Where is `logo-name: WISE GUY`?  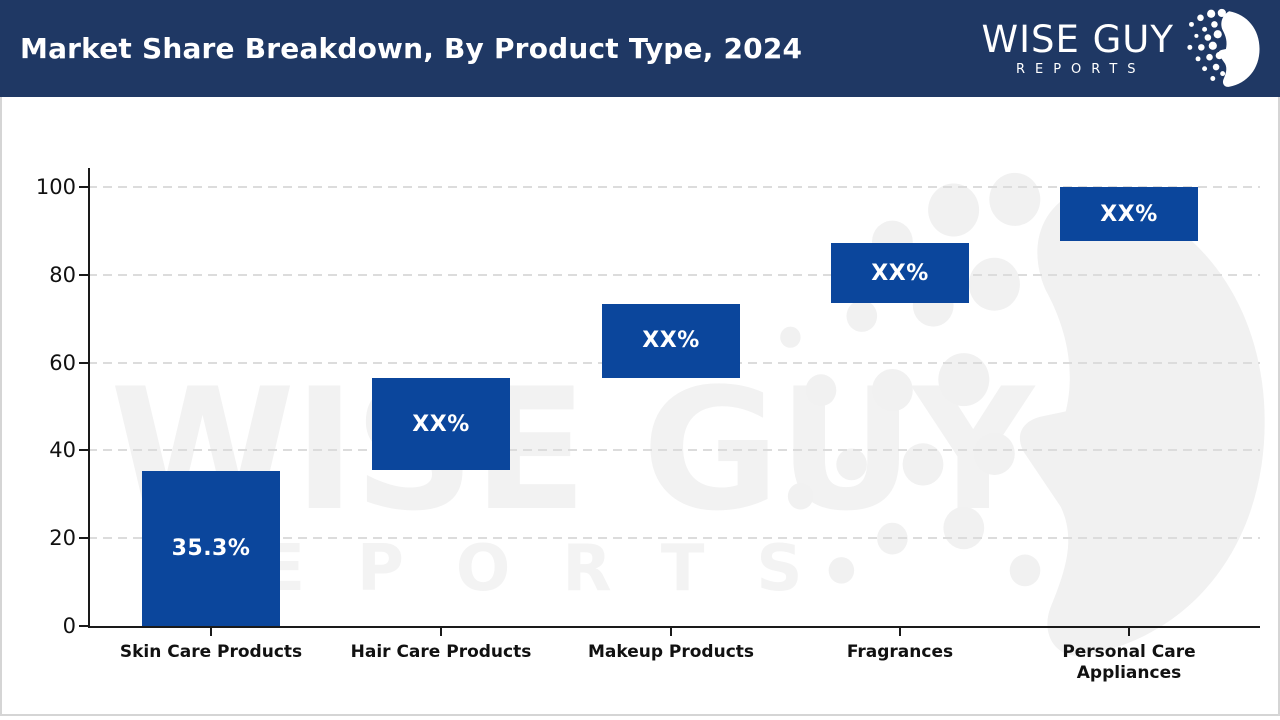
logo-name: WISE GUY is located at coordinates (1077, 39).